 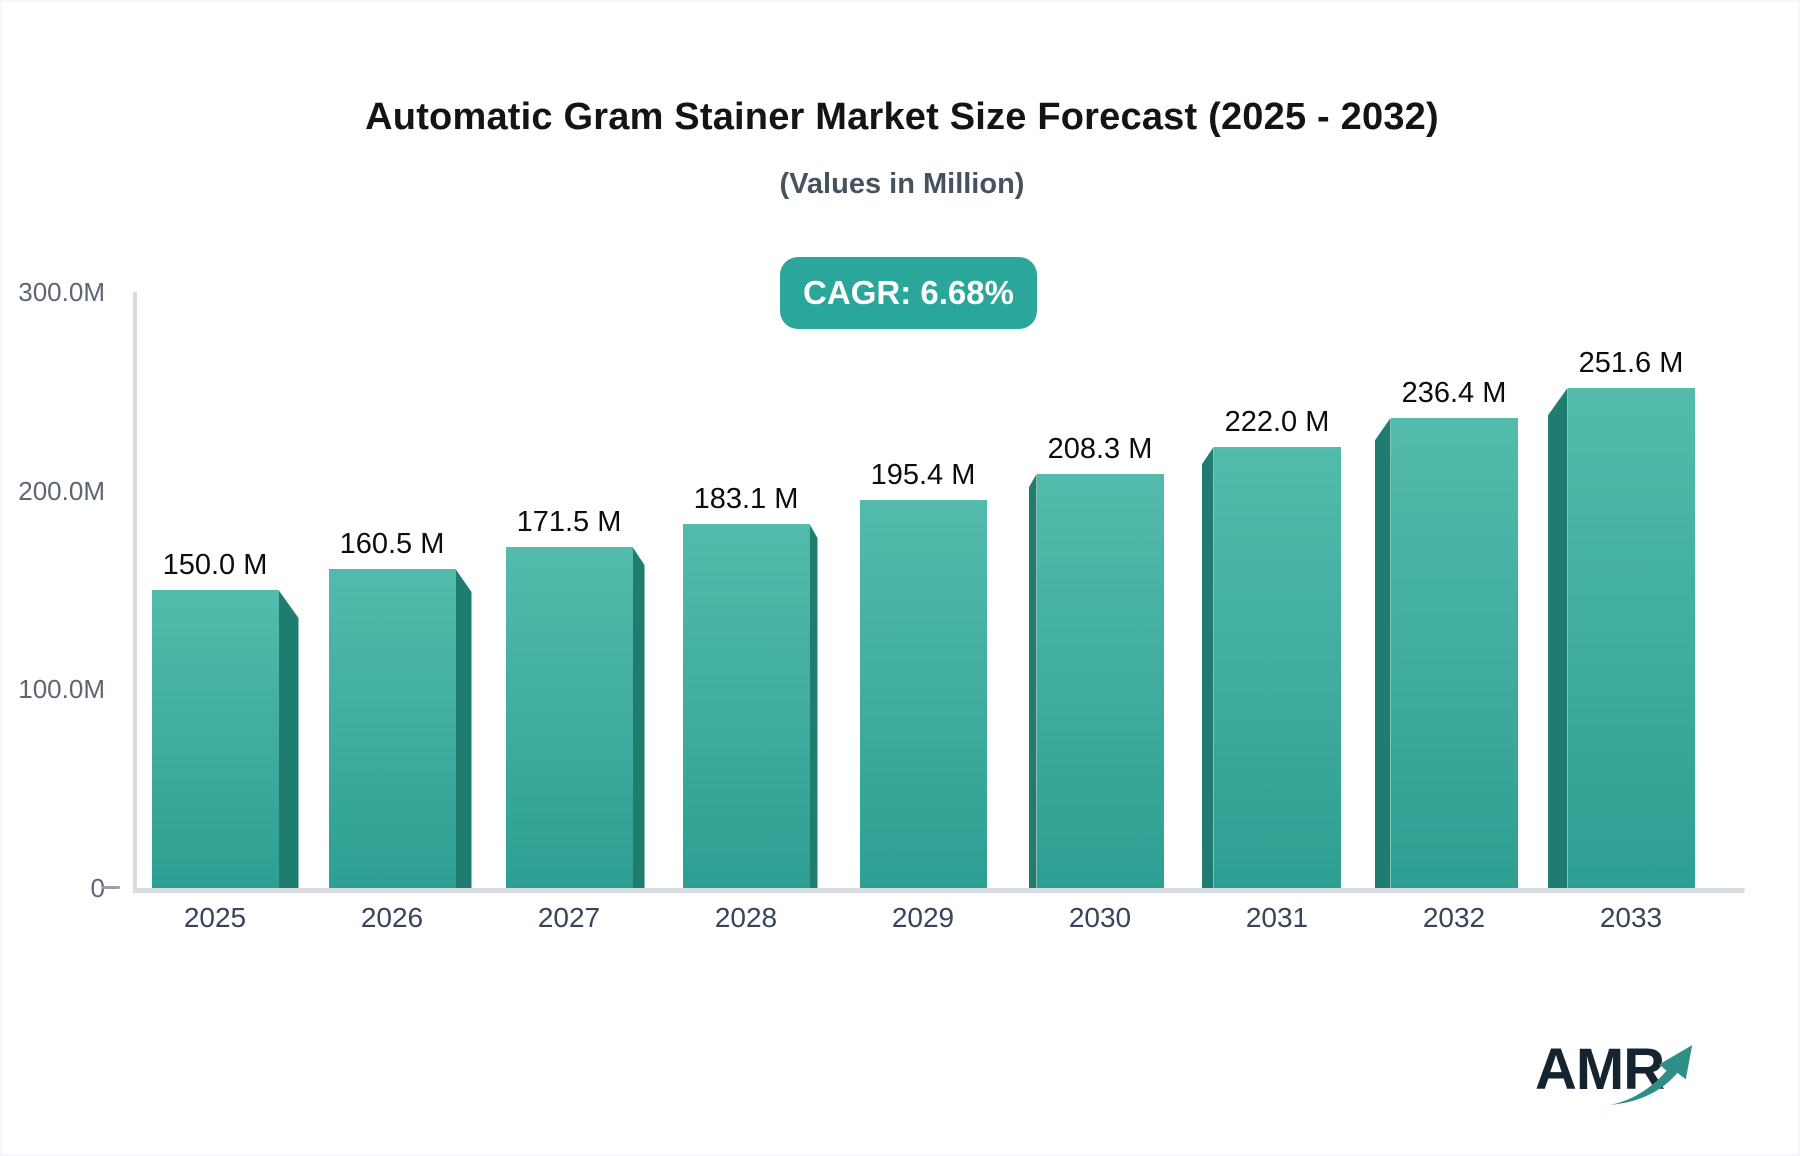 I want to click on cagr-badge-label: CAGR: 6.68%, so click(x=908, y=292).